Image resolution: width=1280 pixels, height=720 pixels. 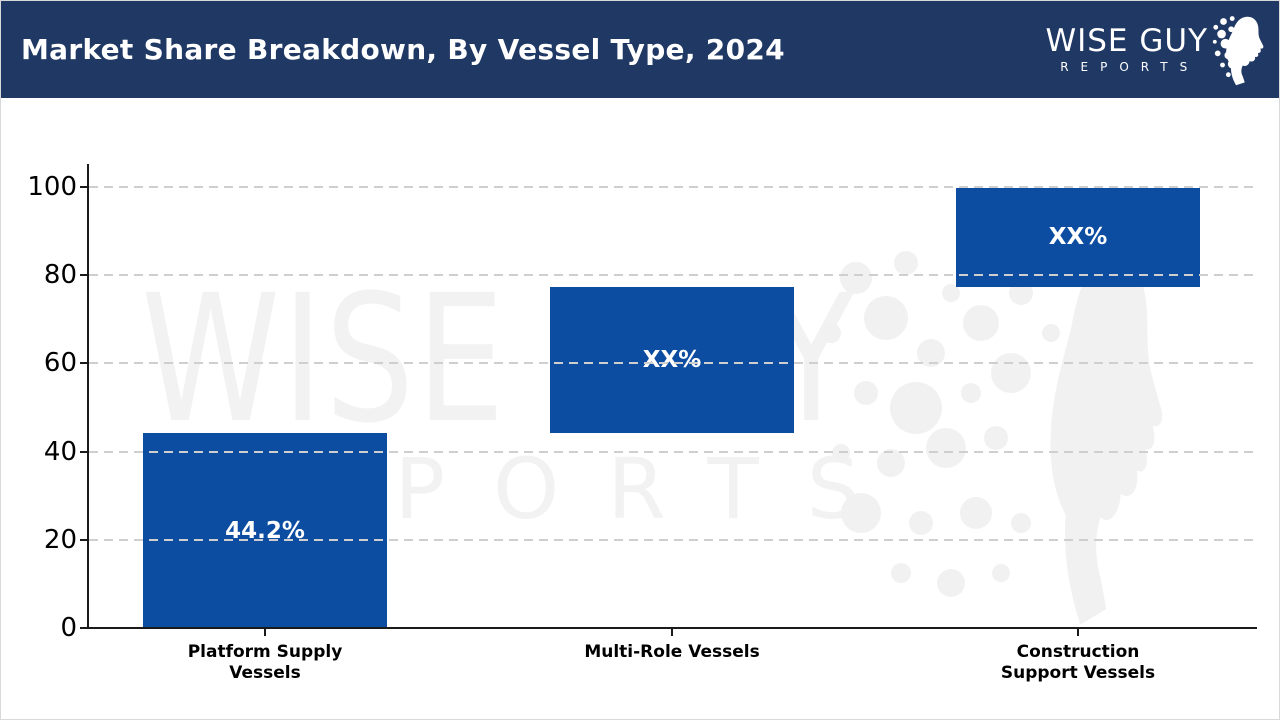 What do you see at coordinates (1078, 662) in the screenshot?
I see `x-category-label-construction-support-vessels: Construction Support Vessels` at bounding box center [1078, 662].